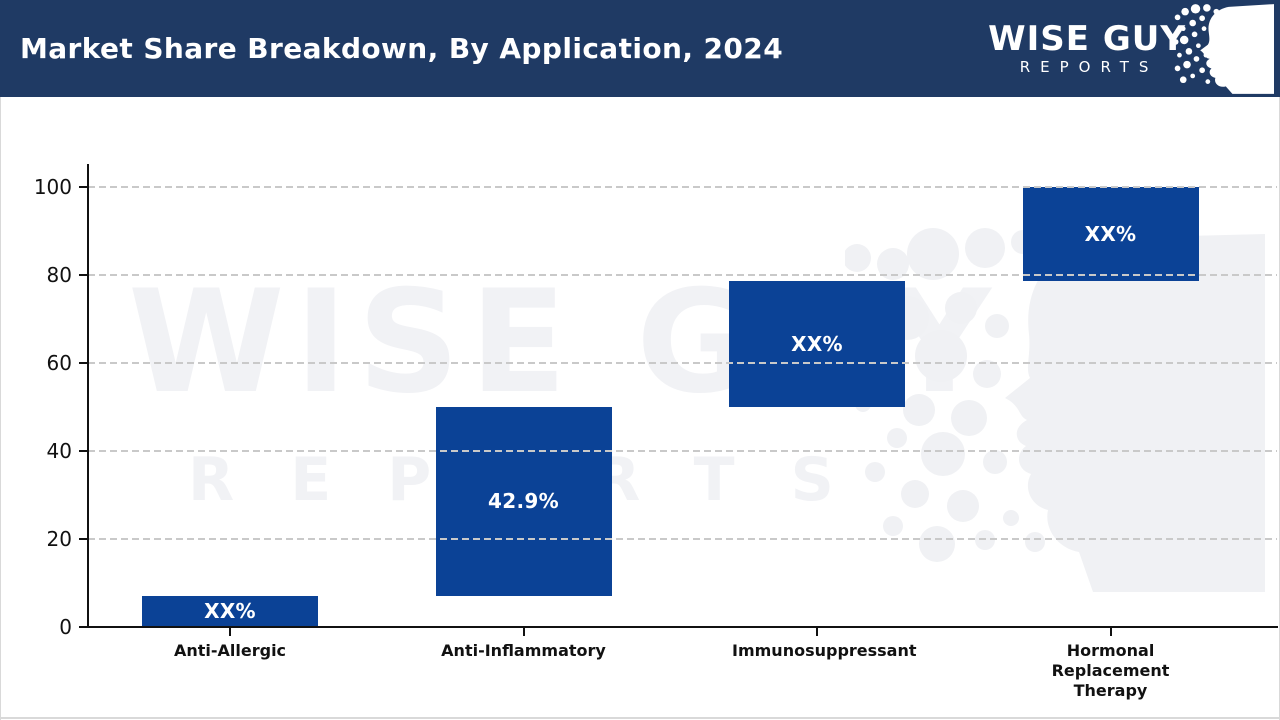 Image resolution: width=1280 pixels, height=720 pixels. Describe the element at coordinates (65, 627) in the screenshot. I see `y-axis-tick-label: 0` at that location.